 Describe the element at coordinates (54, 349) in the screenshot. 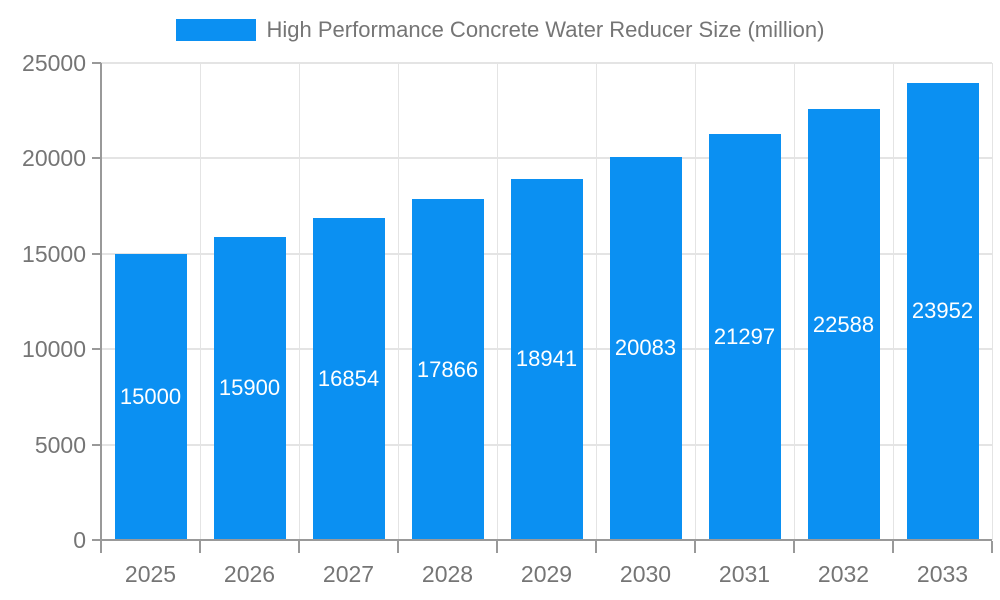

I see `y-axis-label-10000: 10000` at that location.